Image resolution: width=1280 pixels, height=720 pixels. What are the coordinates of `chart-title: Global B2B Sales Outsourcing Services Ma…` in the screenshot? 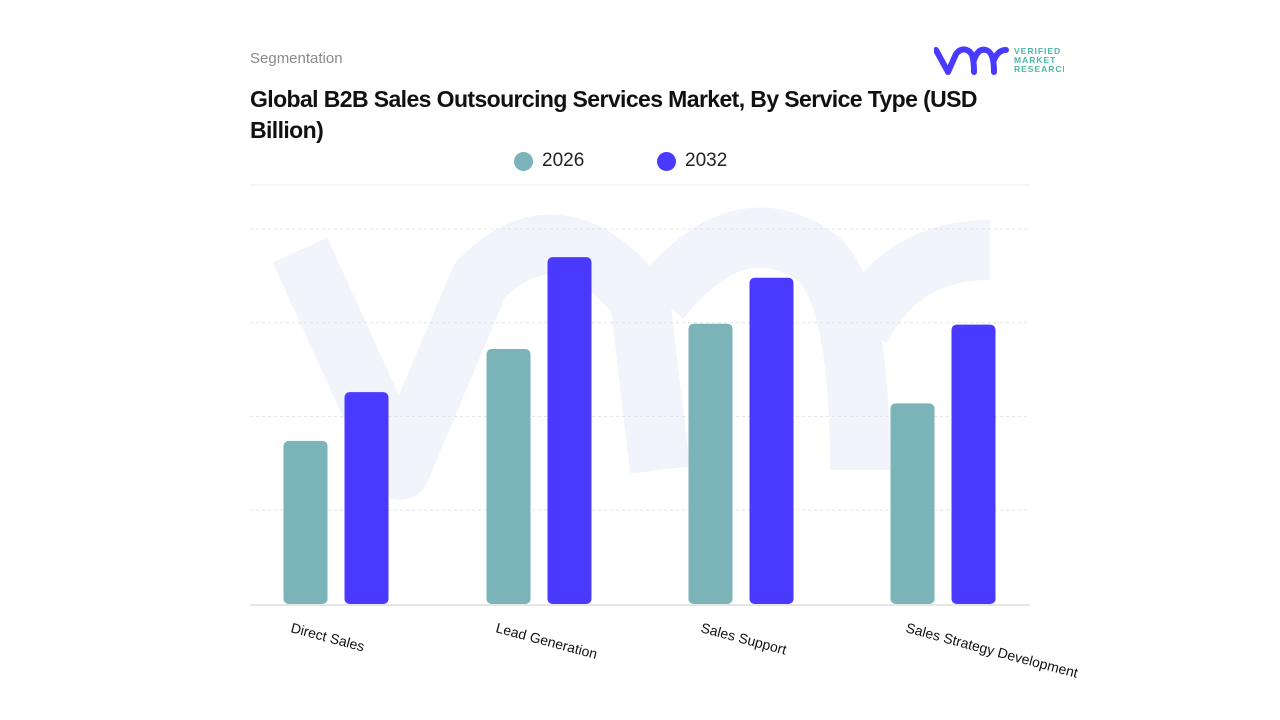 It's located at (614, 114).